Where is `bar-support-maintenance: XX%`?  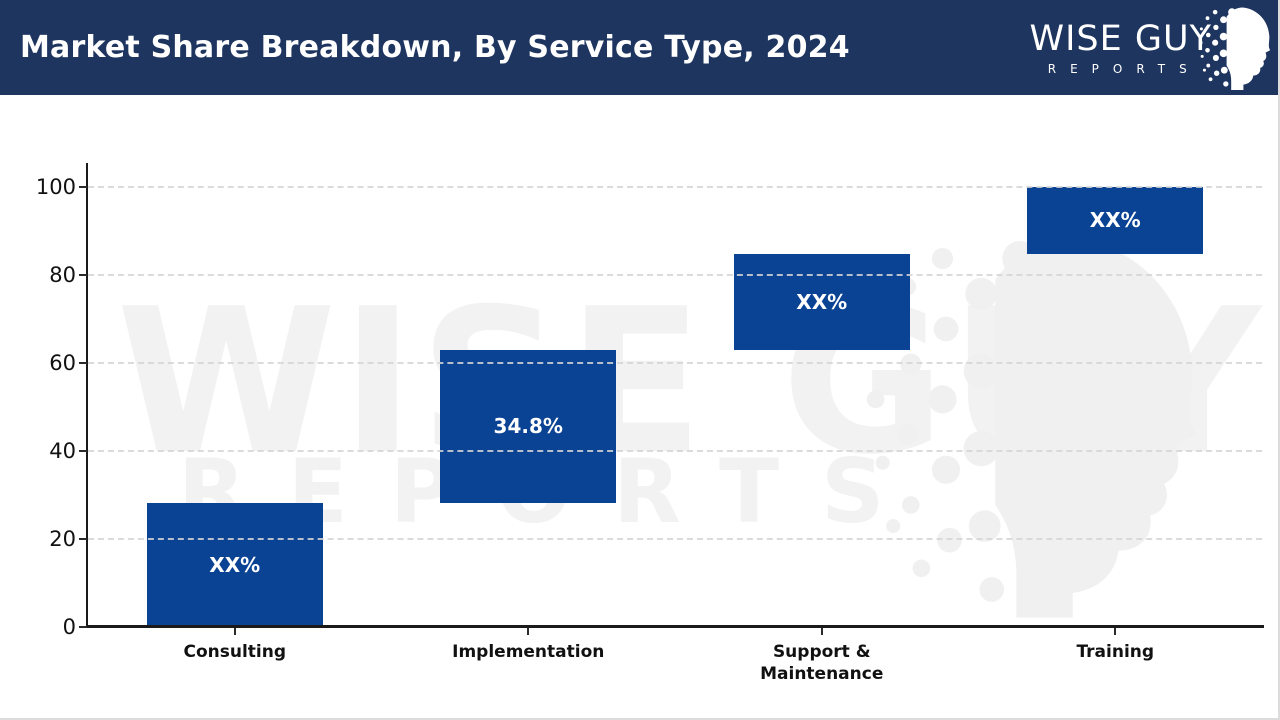
bar-support-maintenance: XX% is located at coordinates (821, 301).